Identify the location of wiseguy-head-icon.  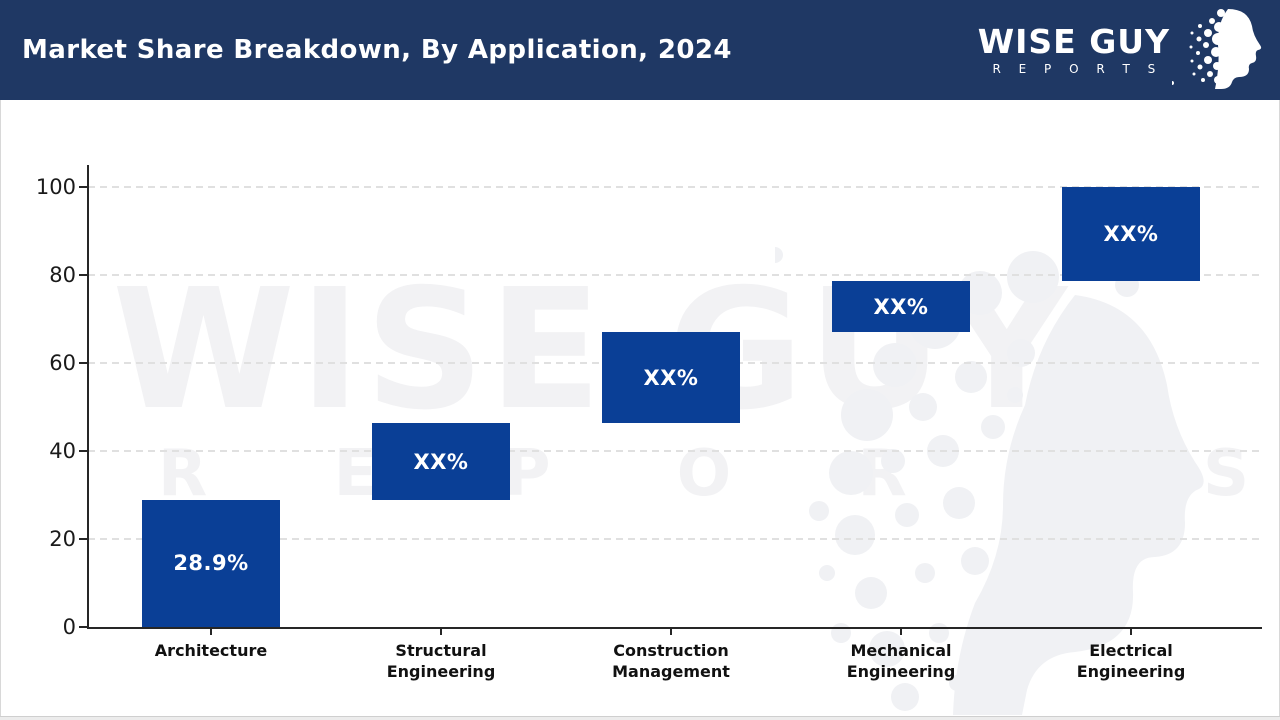
(1217, 50).